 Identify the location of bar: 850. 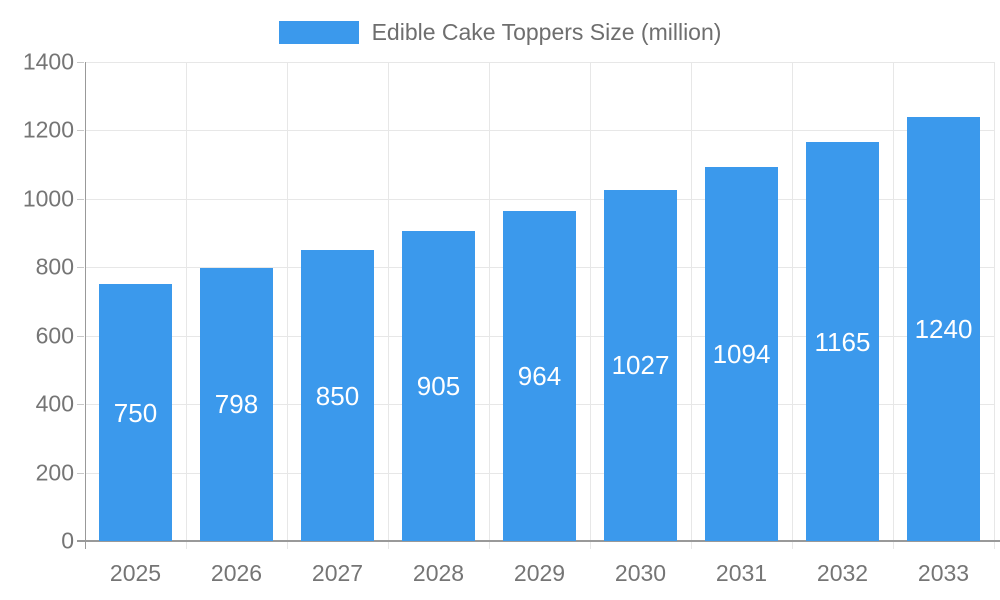
(337, 395).